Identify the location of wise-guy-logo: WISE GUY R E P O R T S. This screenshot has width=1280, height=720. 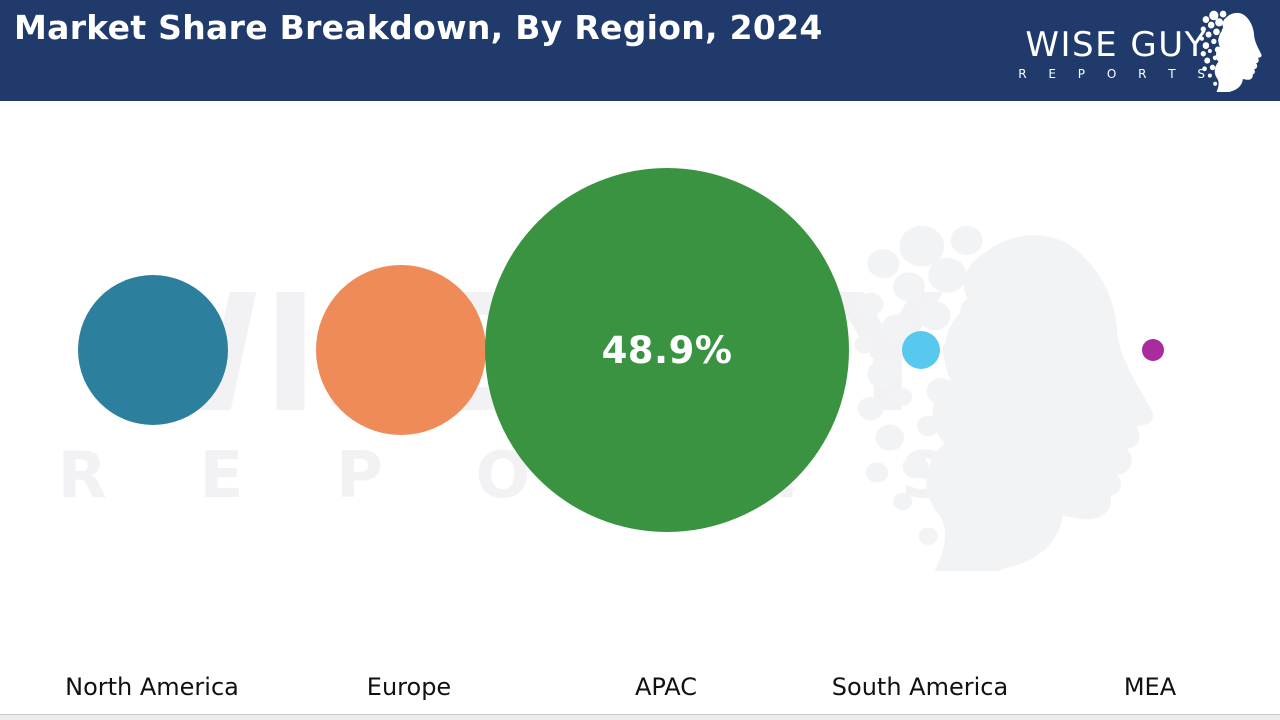
(1141, 51).